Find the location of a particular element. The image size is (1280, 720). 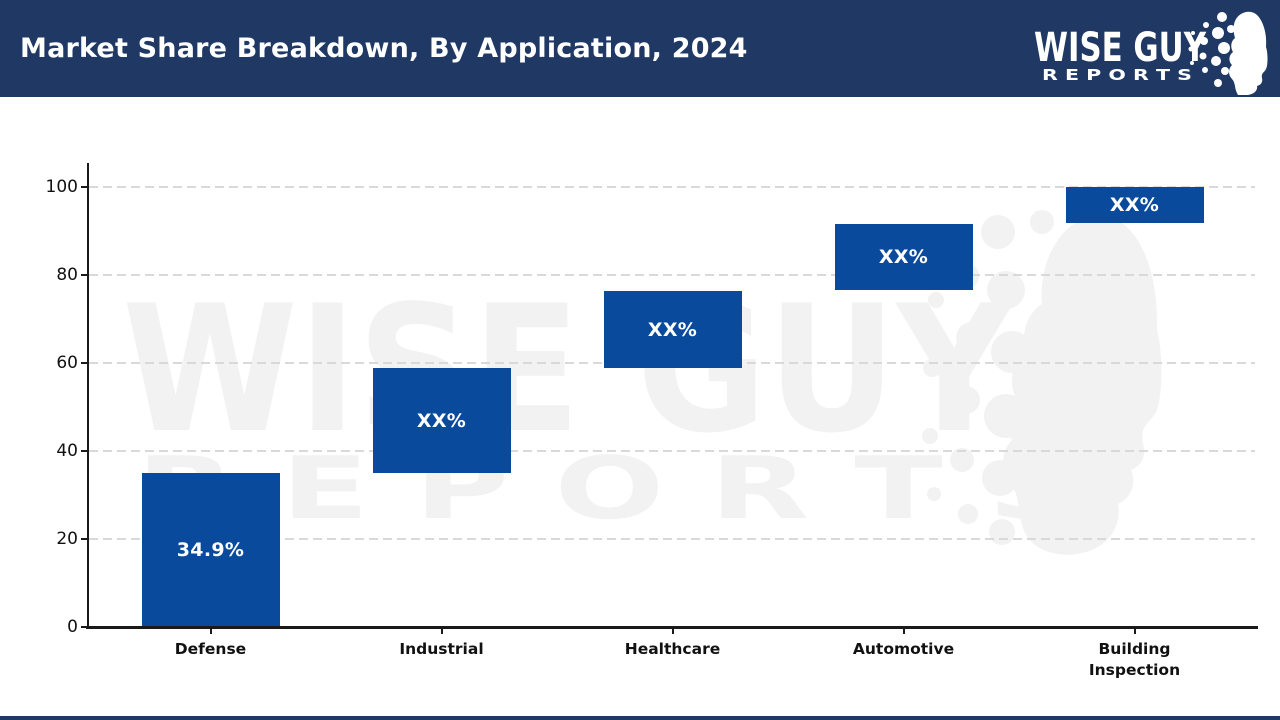

wiseguy-logo: WISE GUY R E P O R T S is located at coordinates (1151, 53).